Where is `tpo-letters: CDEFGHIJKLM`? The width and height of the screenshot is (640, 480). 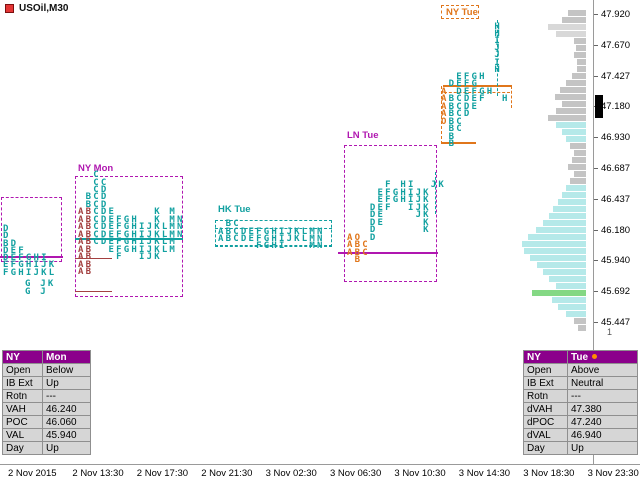 tpo-letters: CDEFGHIJKLM is located at coordinates (135, 242).